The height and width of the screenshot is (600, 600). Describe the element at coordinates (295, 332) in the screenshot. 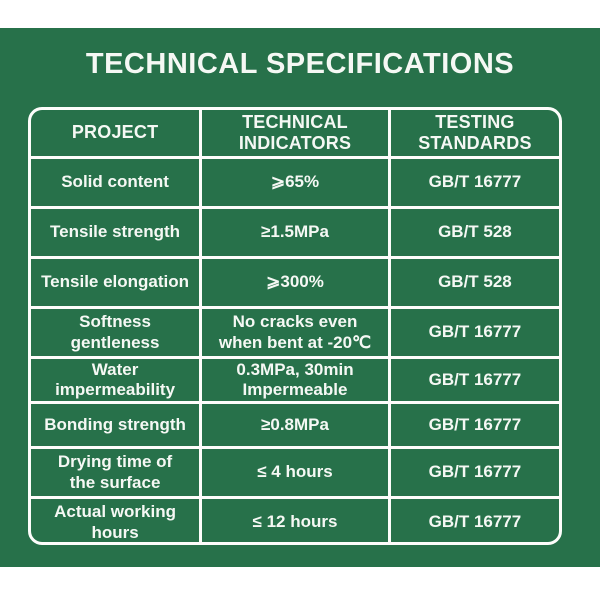

I see `table-cell-indicator: No cracks even when bent at -20℃` at that location.